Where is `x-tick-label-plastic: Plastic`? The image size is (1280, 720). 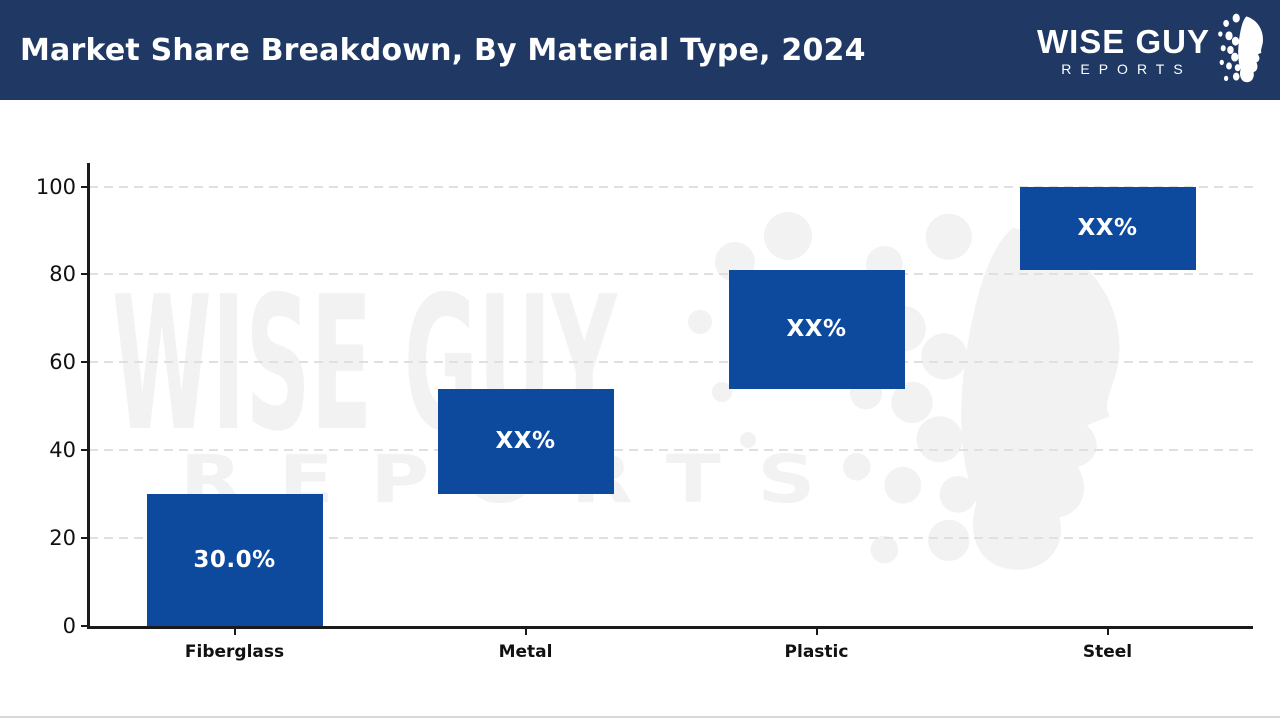 x-tick-label-plastic: Plastic is located at coordinates (816, 652).